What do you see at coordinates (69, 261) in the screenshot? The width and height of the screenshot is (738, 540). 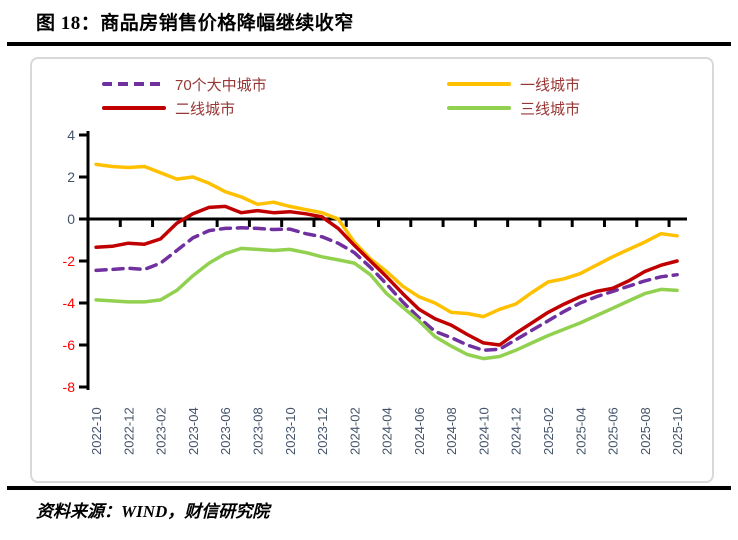 I see `svg-text: -2` at bounding box center [69, 261].